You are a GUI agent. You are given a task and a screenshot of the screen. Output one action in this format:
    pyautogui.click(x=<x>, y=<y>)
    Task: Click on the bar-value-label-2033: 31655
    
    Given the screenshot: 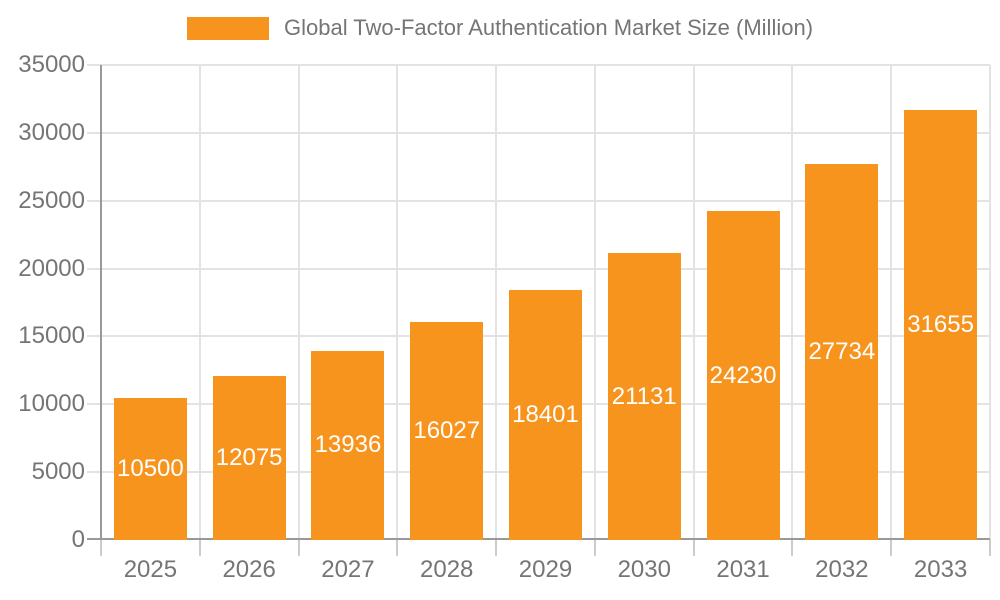 What is the action you would take?
    pyautogui.click(x=940, y=325)
    